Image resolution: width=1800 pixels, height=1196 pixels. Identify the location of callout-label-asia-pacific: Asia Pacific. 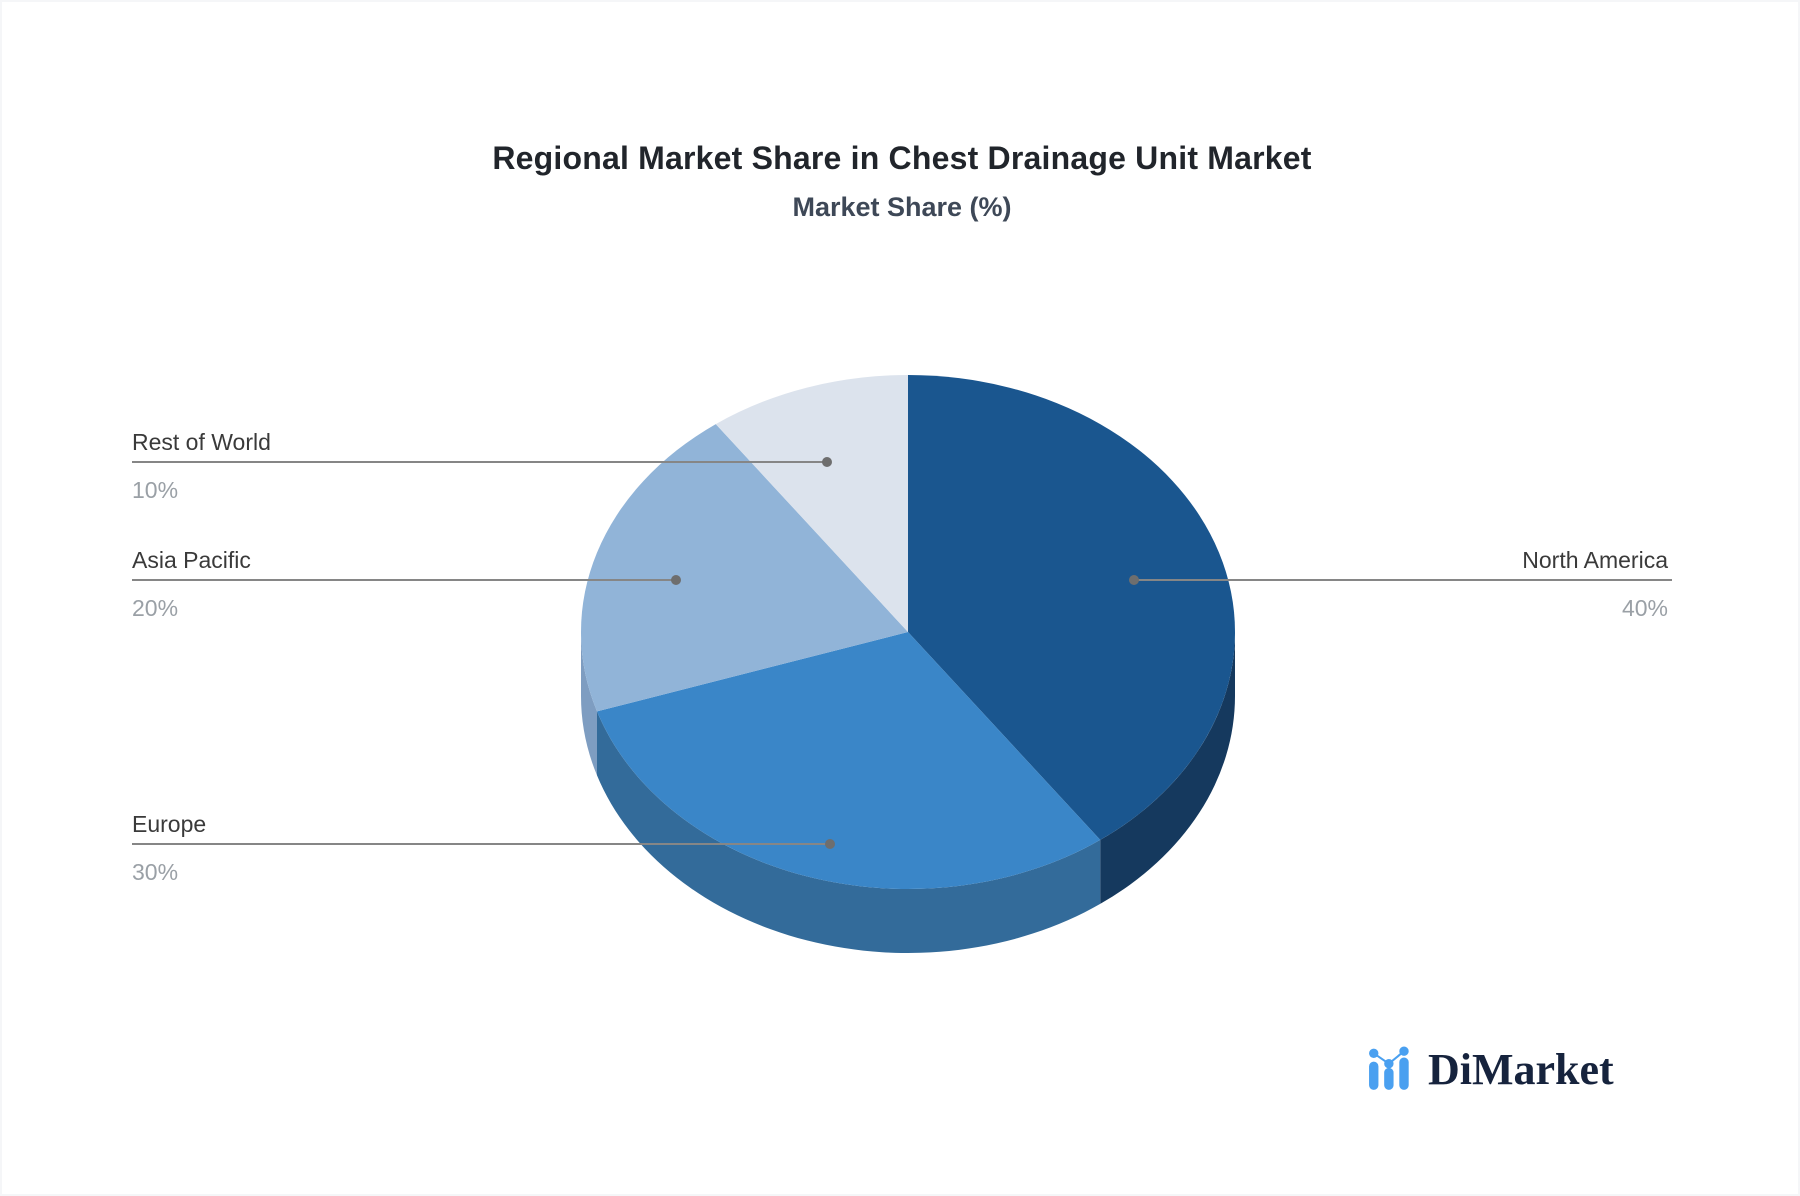
(191, 560).